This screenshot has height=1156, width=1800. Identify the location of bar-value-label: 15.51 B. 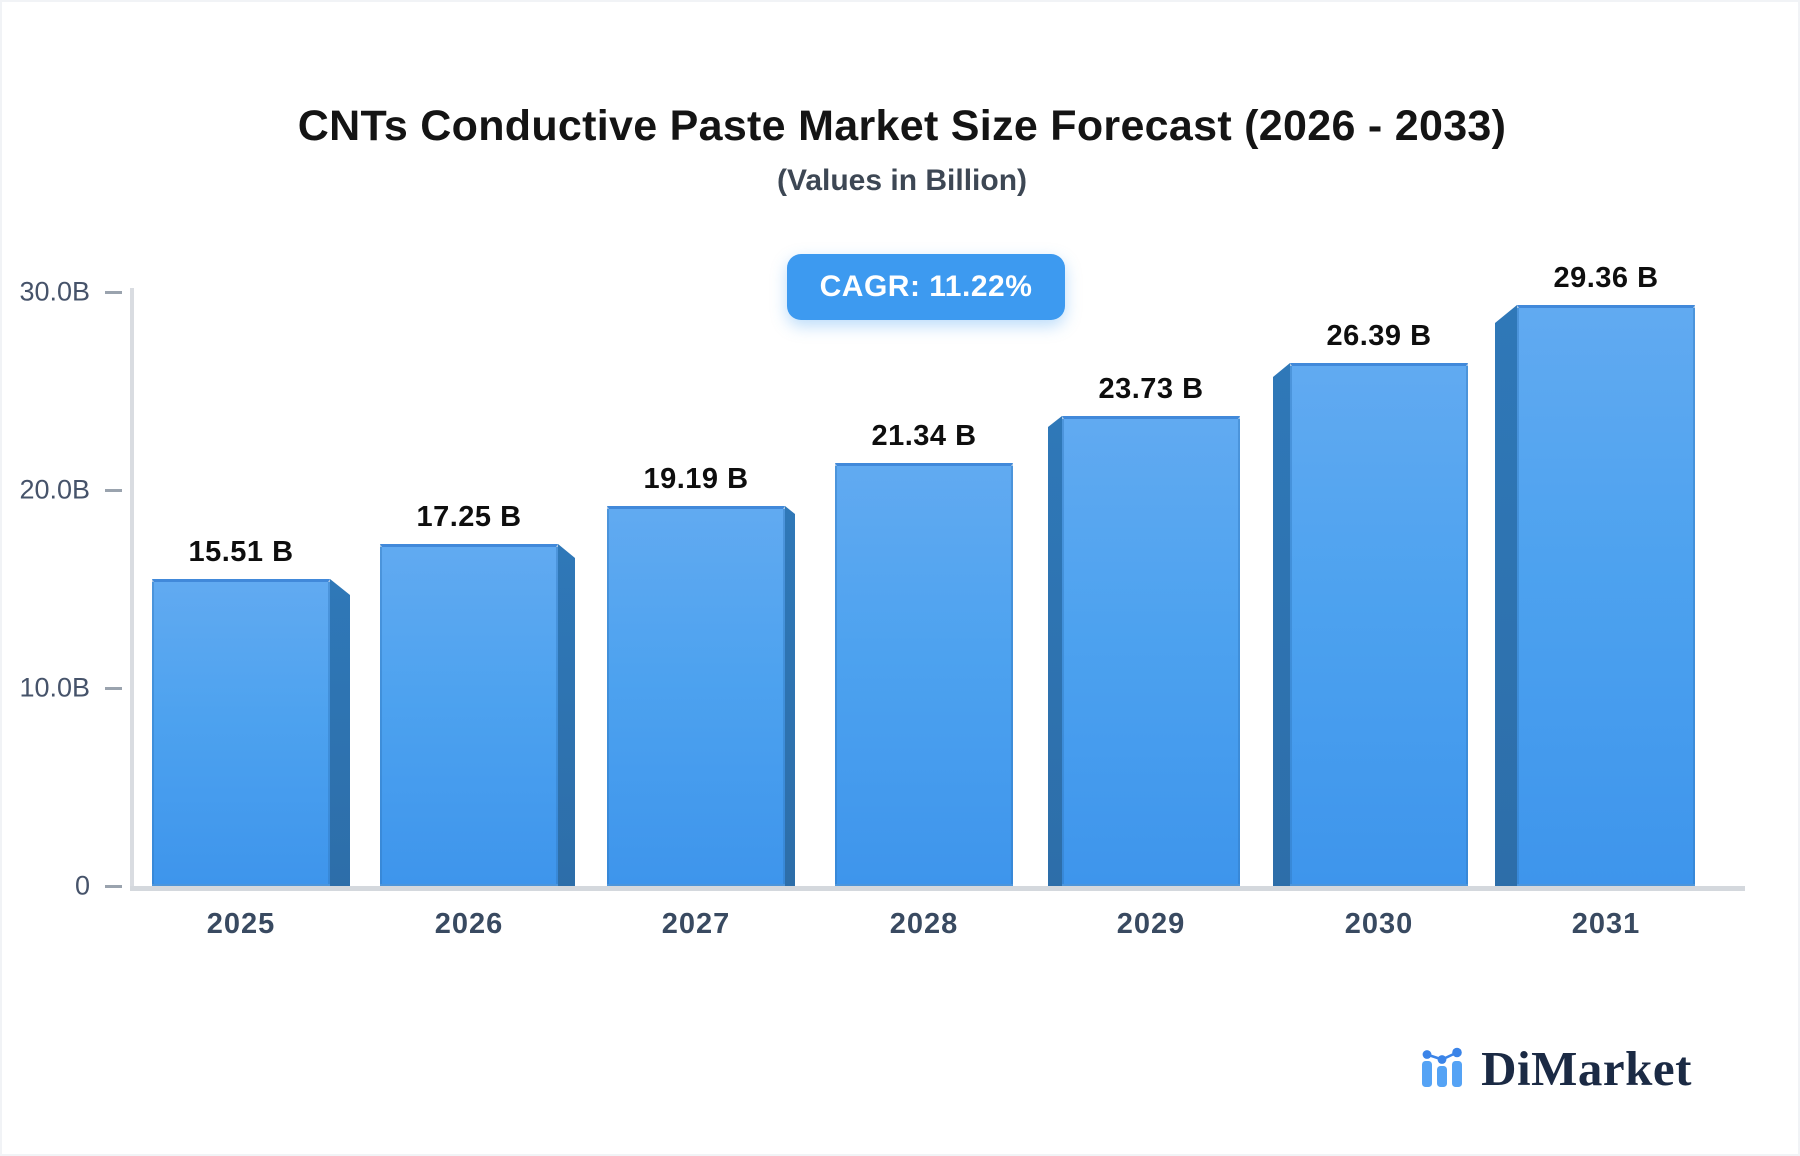
(241, 552).